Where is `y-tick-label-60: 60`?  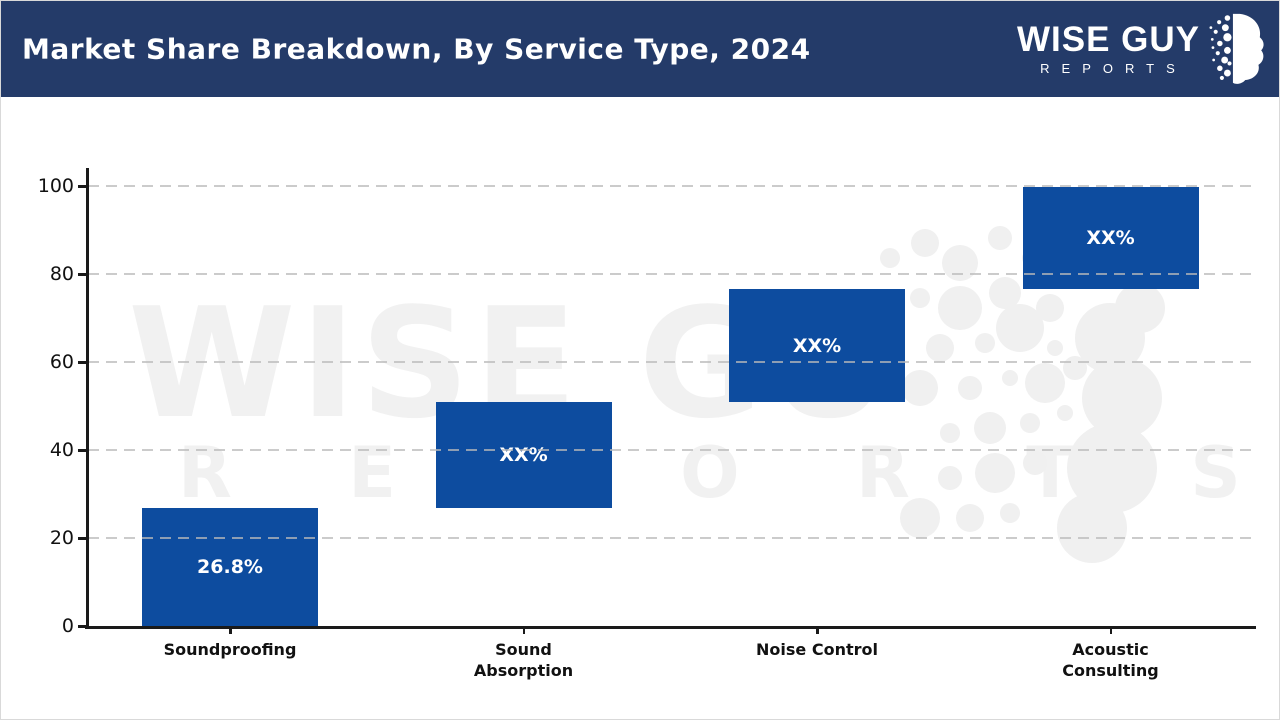
y-tick-label-60: 60 is located at coordinates (61, 362).